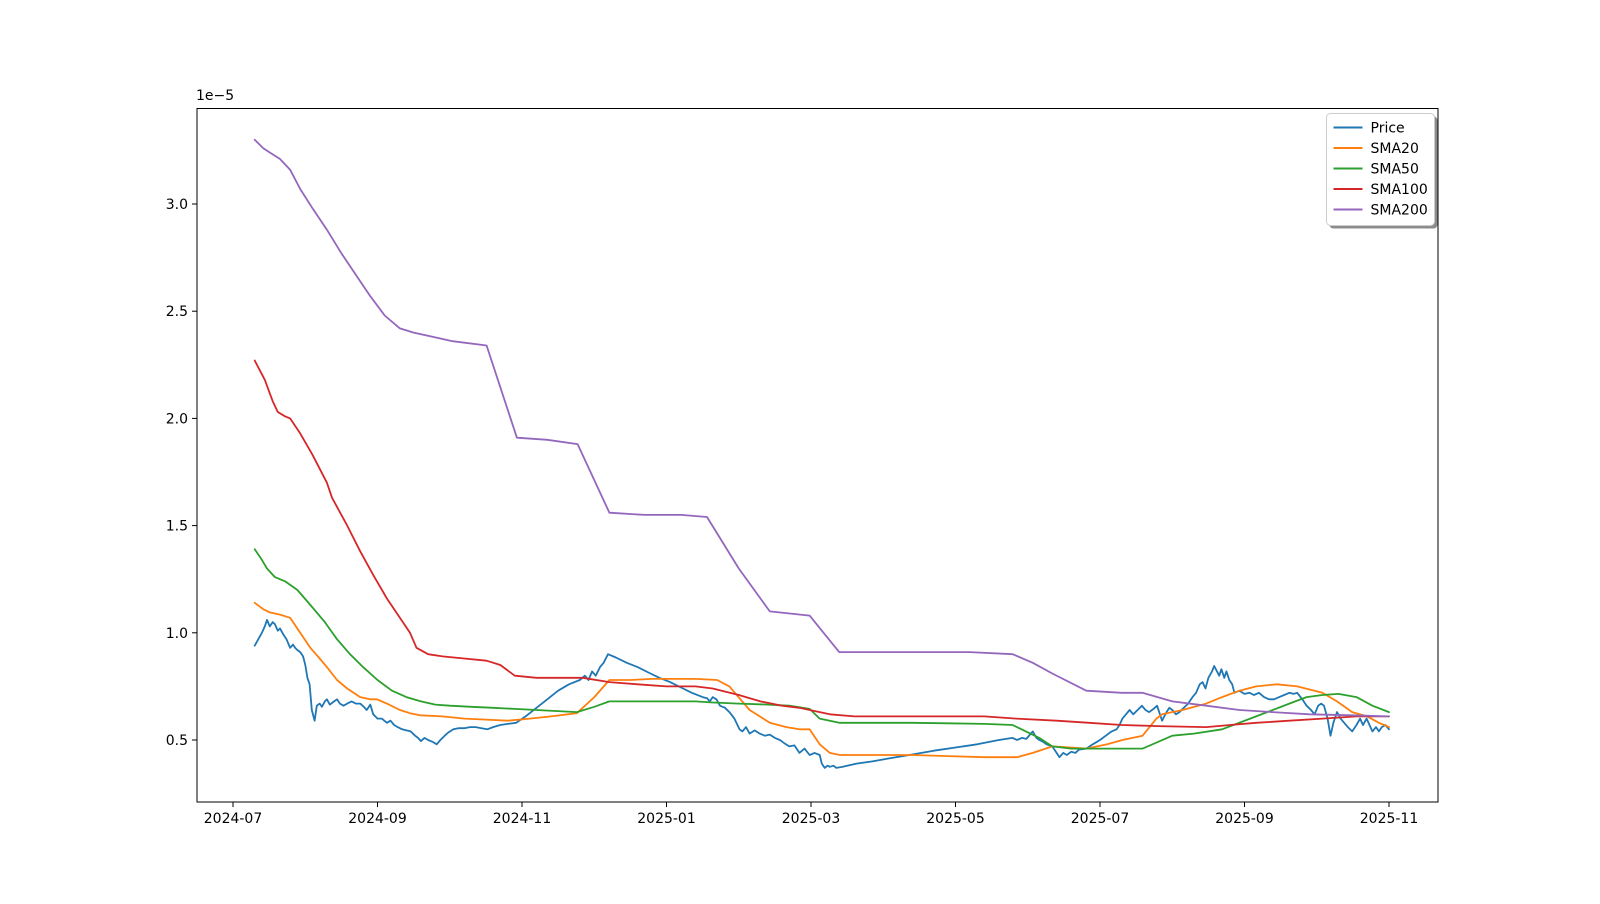  What do you see at coordinates (177, 312) in the screenshot?
I see `y-tick-label: 2.5` at bounding box center [177, 312].